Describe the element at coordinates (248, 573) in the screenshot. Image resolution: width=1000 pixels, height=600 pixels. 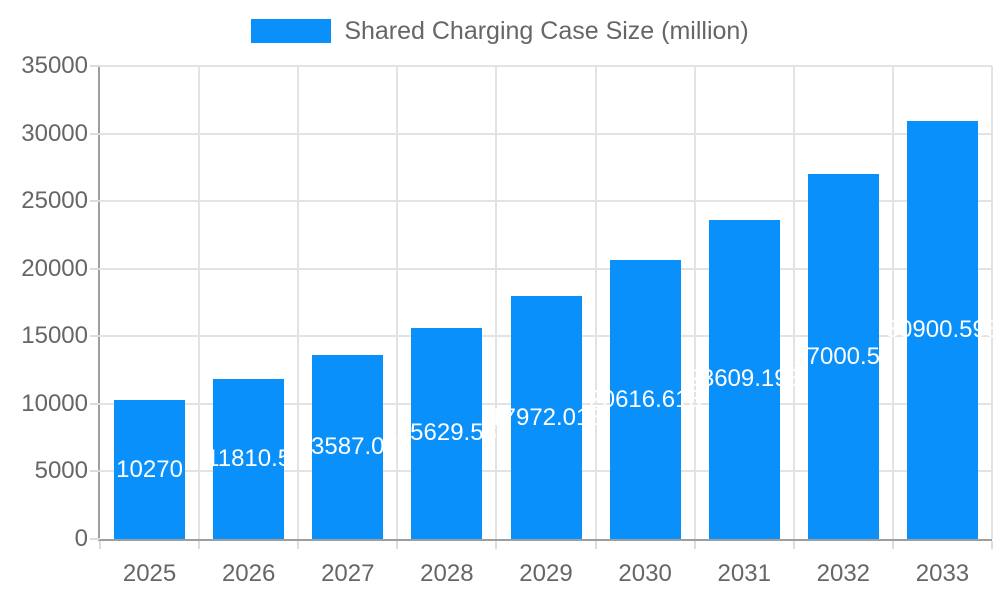
I see `x-axis-tick-label: 2026` at that location.